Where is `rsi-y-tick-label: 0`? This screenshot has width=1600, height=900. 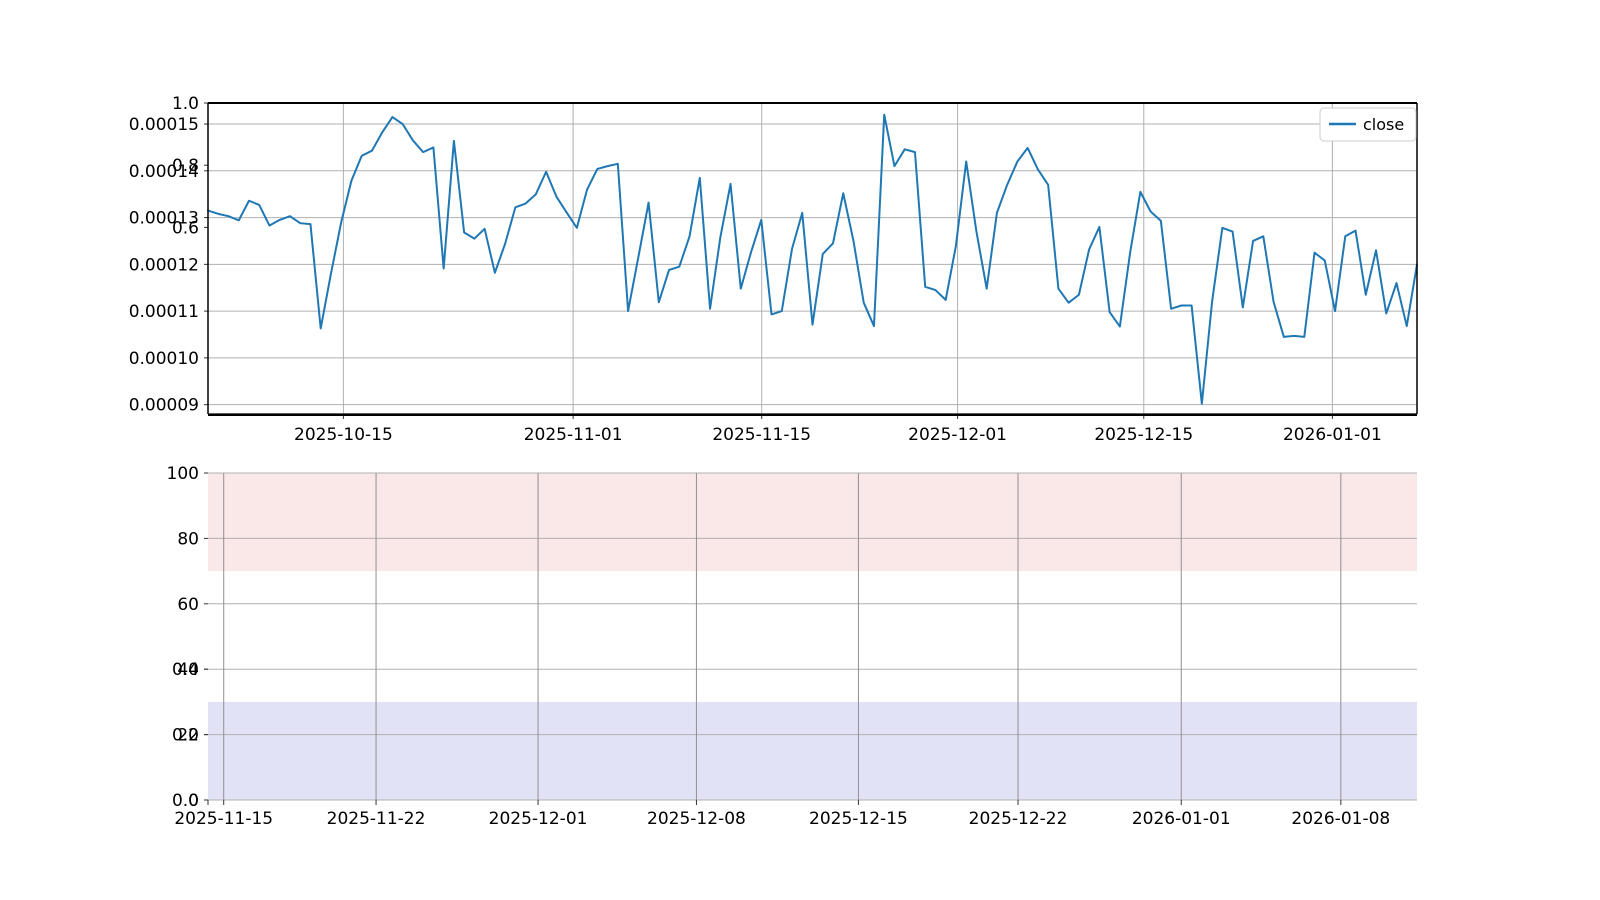 rsi-y-tick-label: 0 is located at coordinates (193, 801).